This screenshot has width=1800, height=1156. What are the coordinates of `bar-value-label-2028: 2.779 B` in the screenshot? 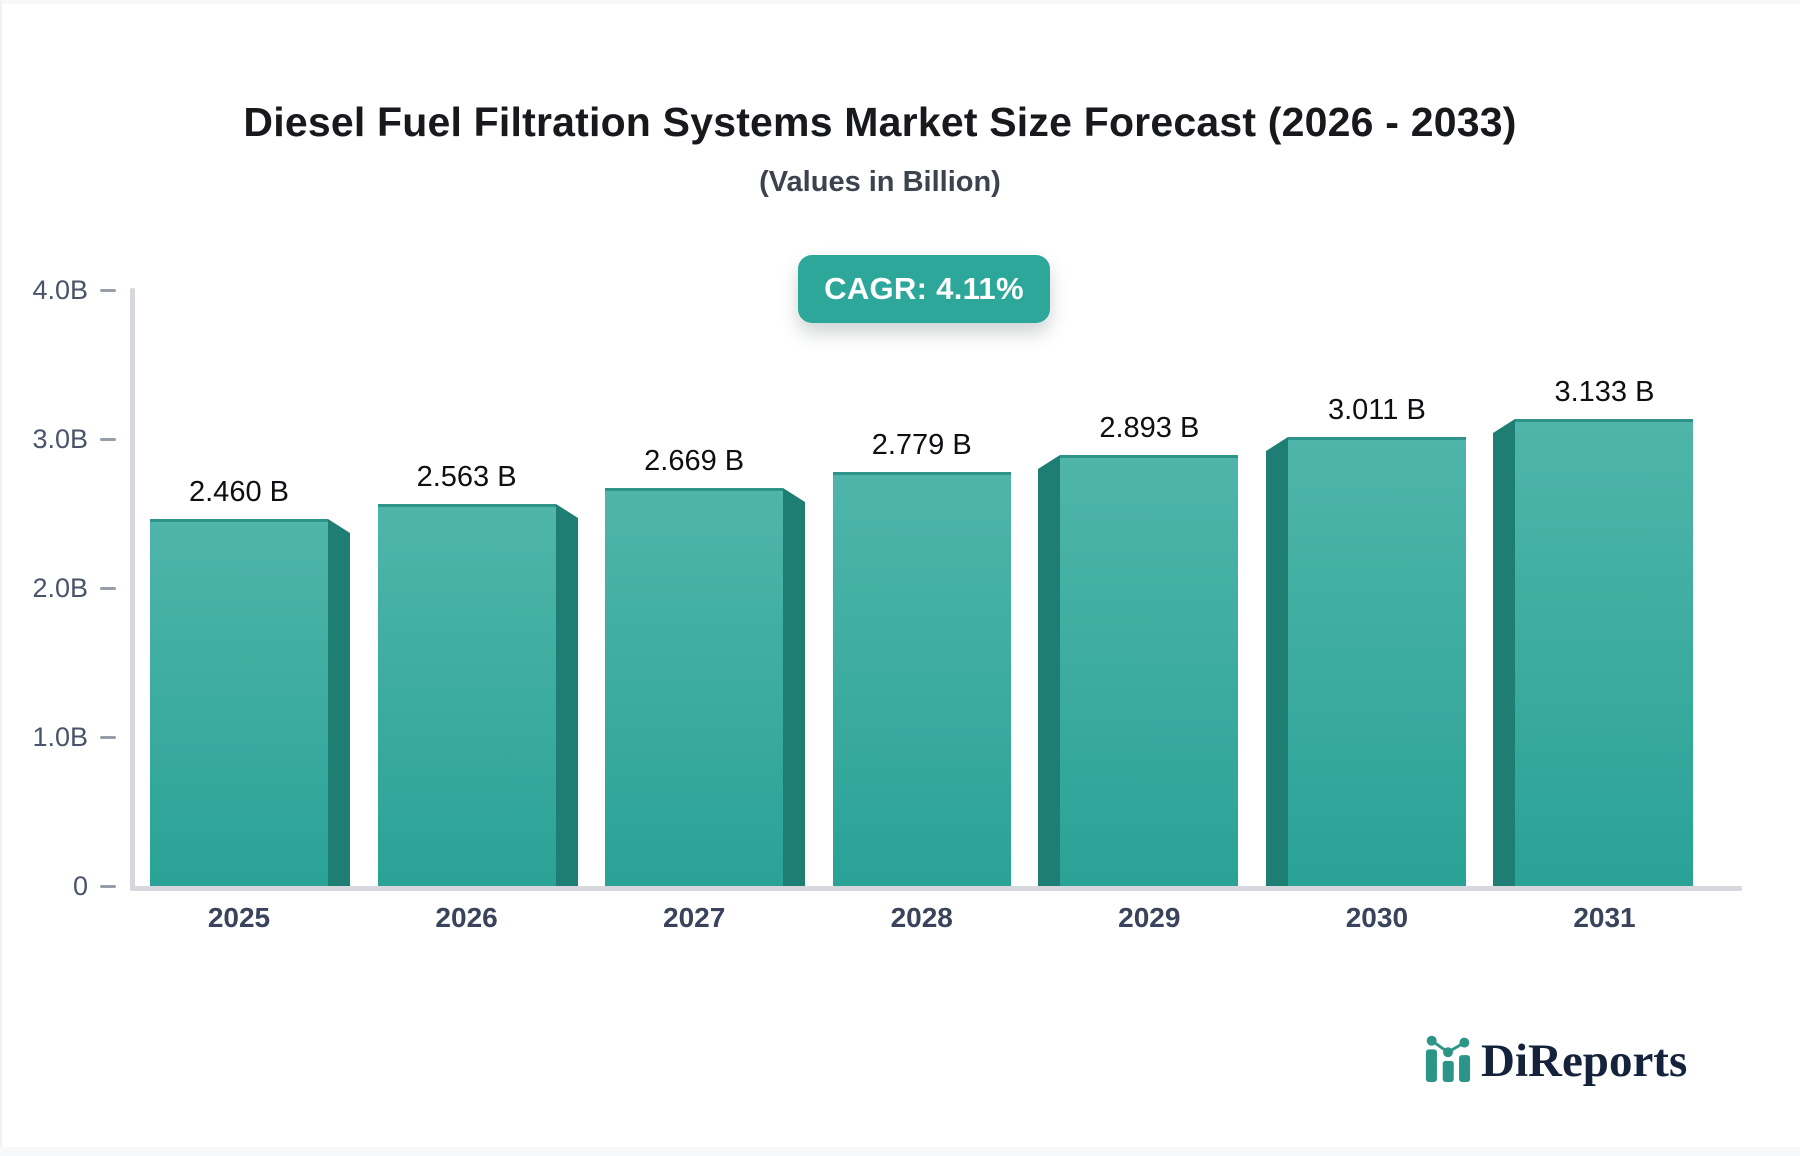 It's located at (921, 445).